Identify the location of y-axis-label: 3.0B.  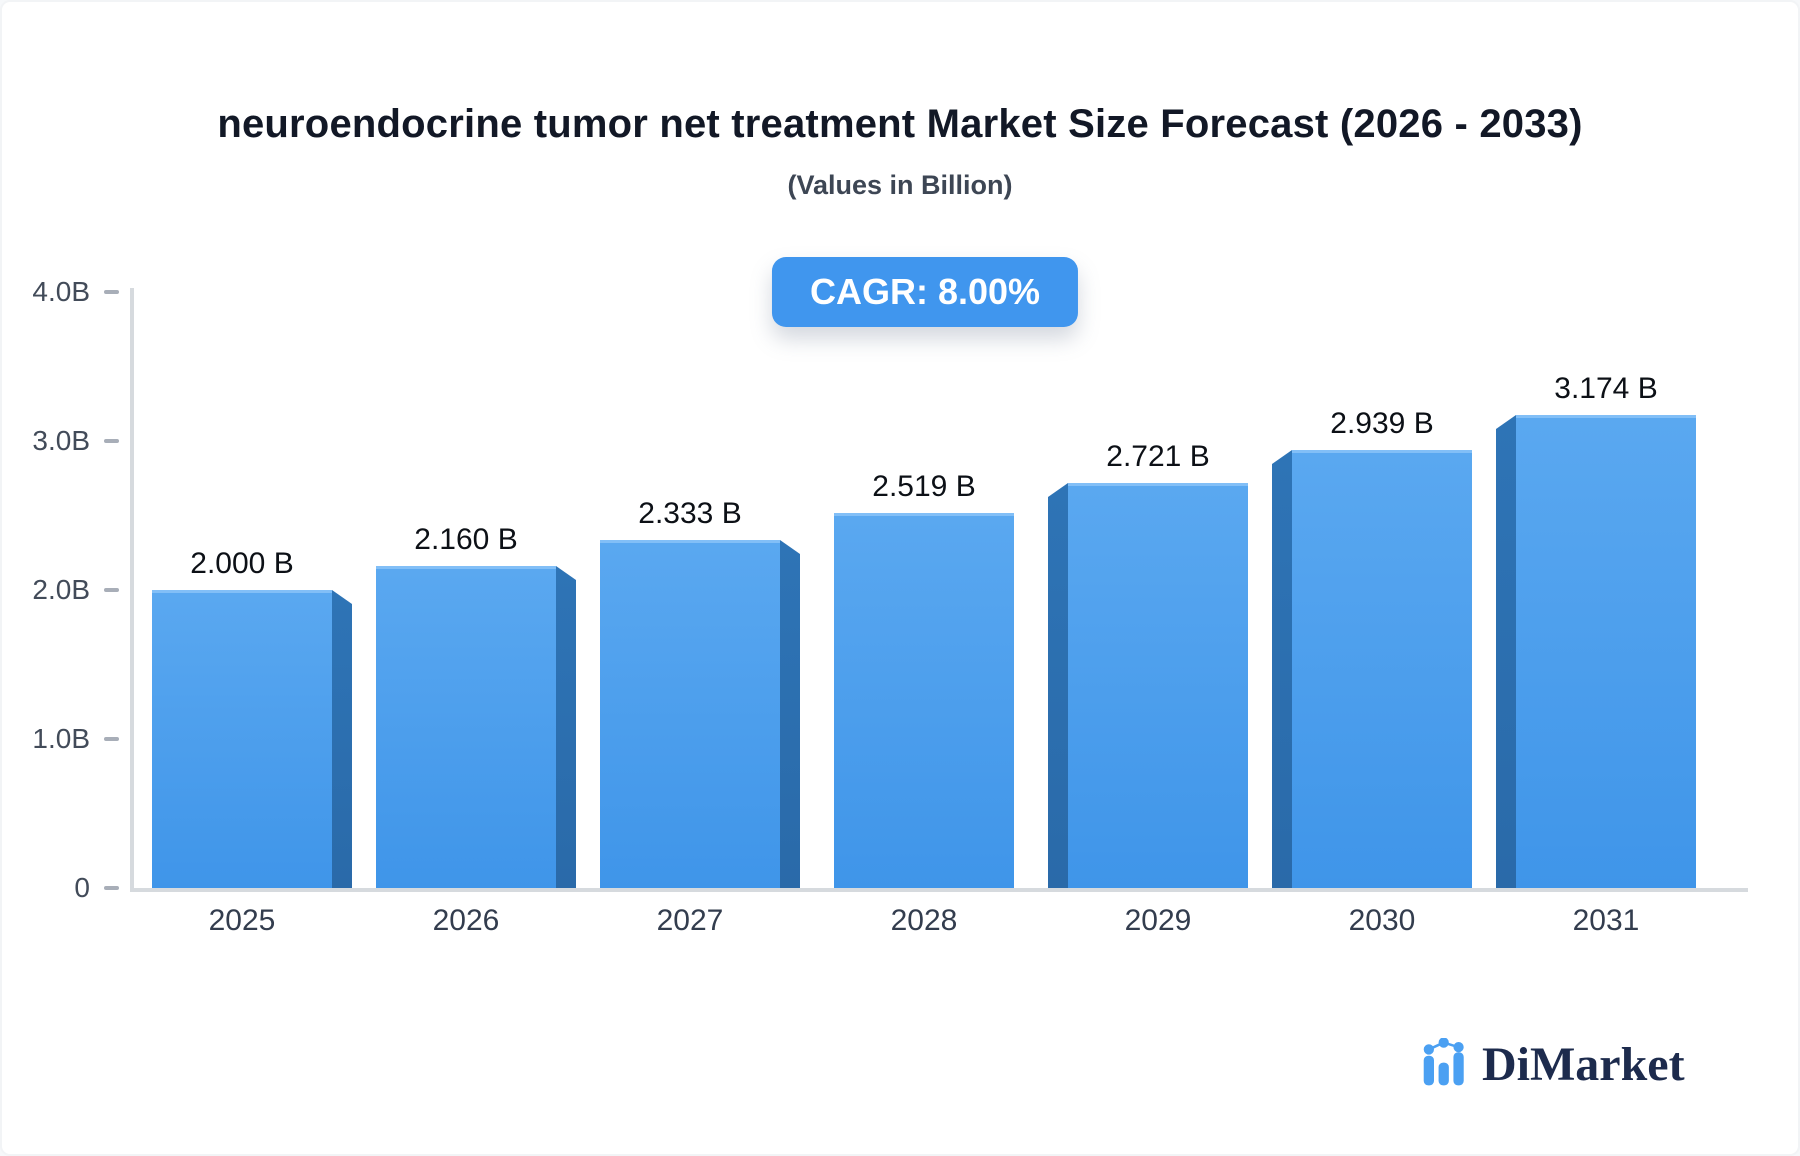
(61, 440).